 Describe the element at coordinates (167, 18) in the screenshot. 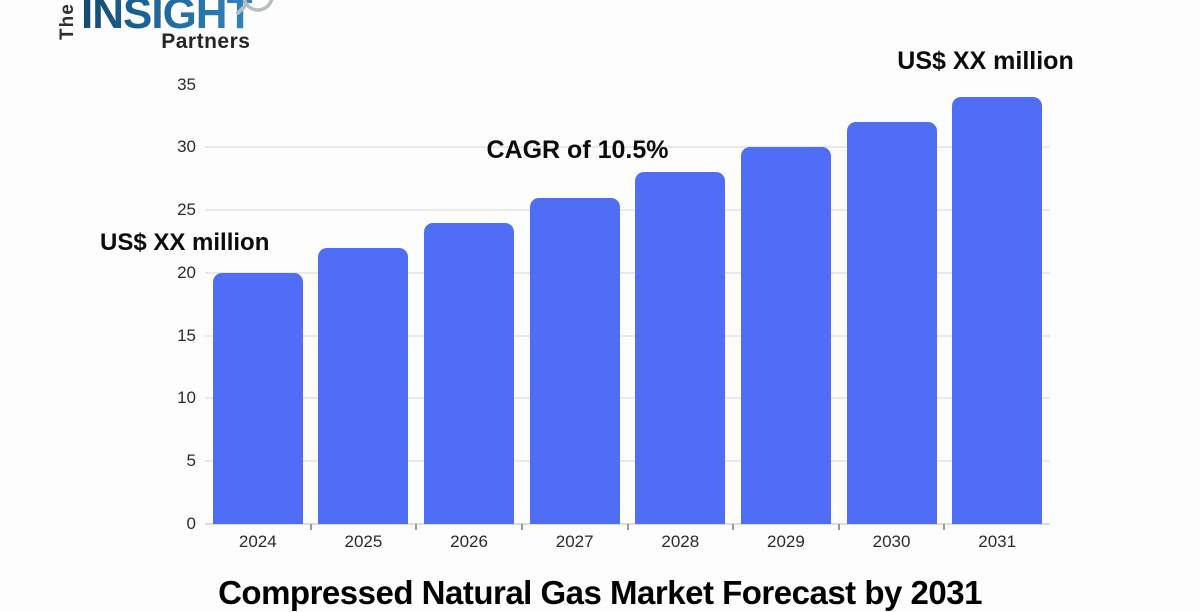

I see `logo-word-insight: INSIGHT` at that location.